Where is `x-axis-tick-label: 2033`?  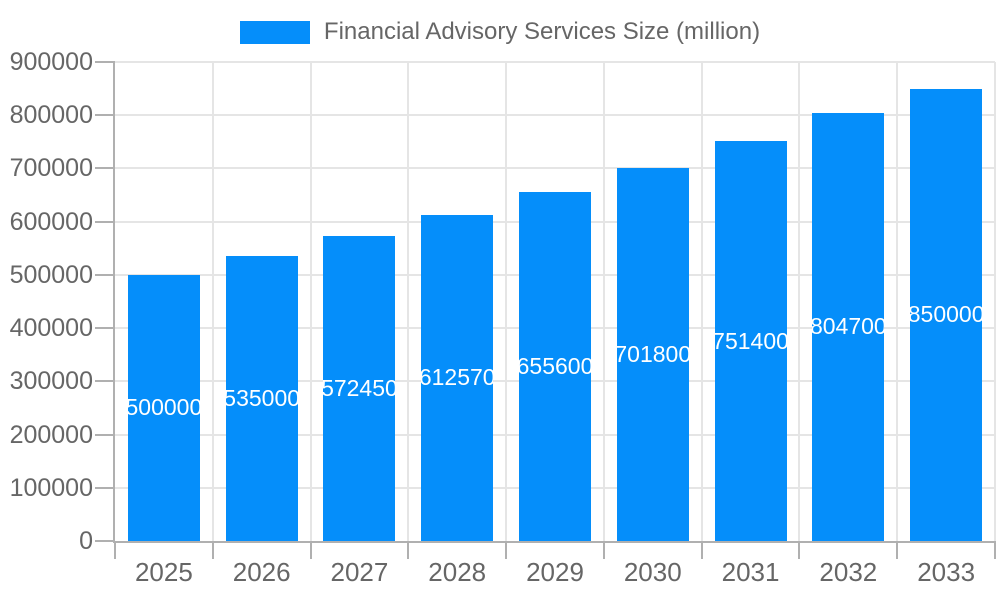
x-axis-tick-label: 2033 is located at coordinates (946, 572).